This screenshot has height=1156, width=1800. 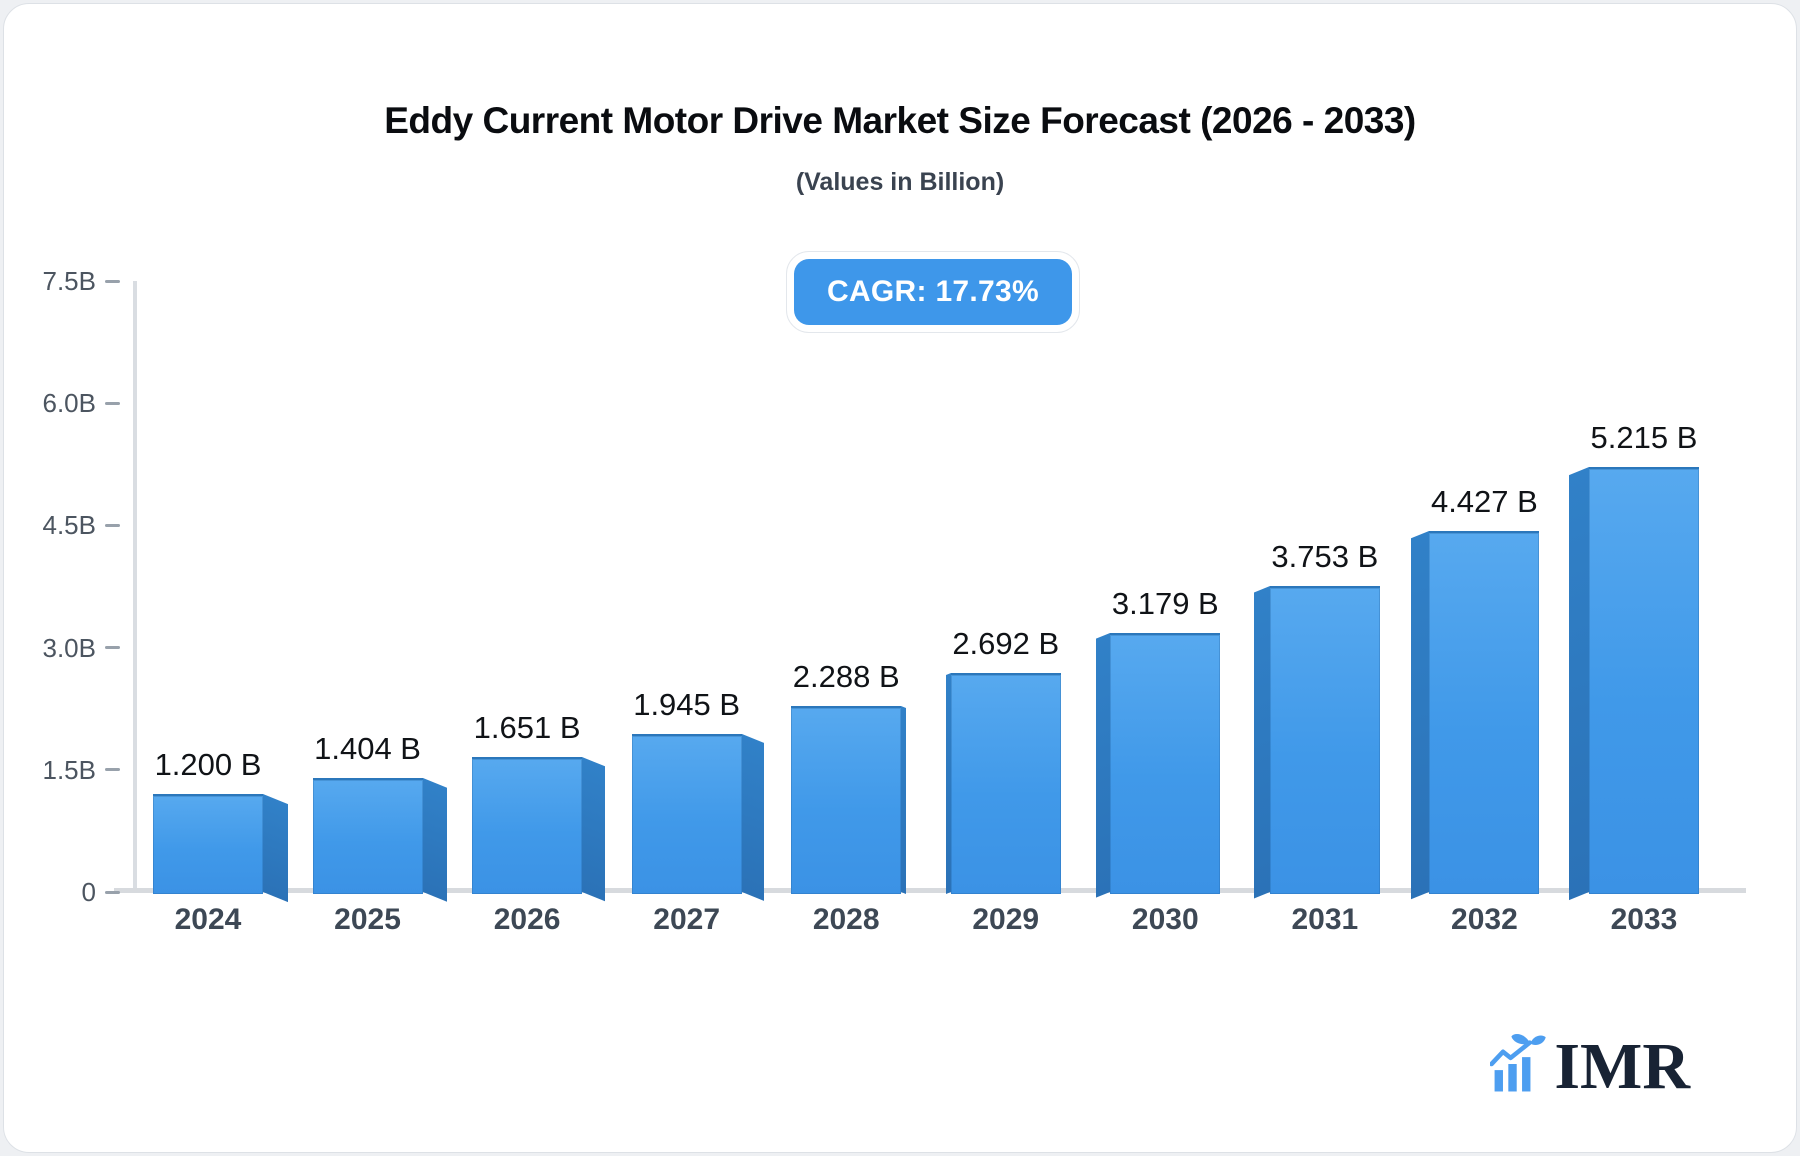 What do you see at coordinates (69, 403) in the screenshot?
I see `y-tick-label: 6.0B` at bounding box center [69, 403].